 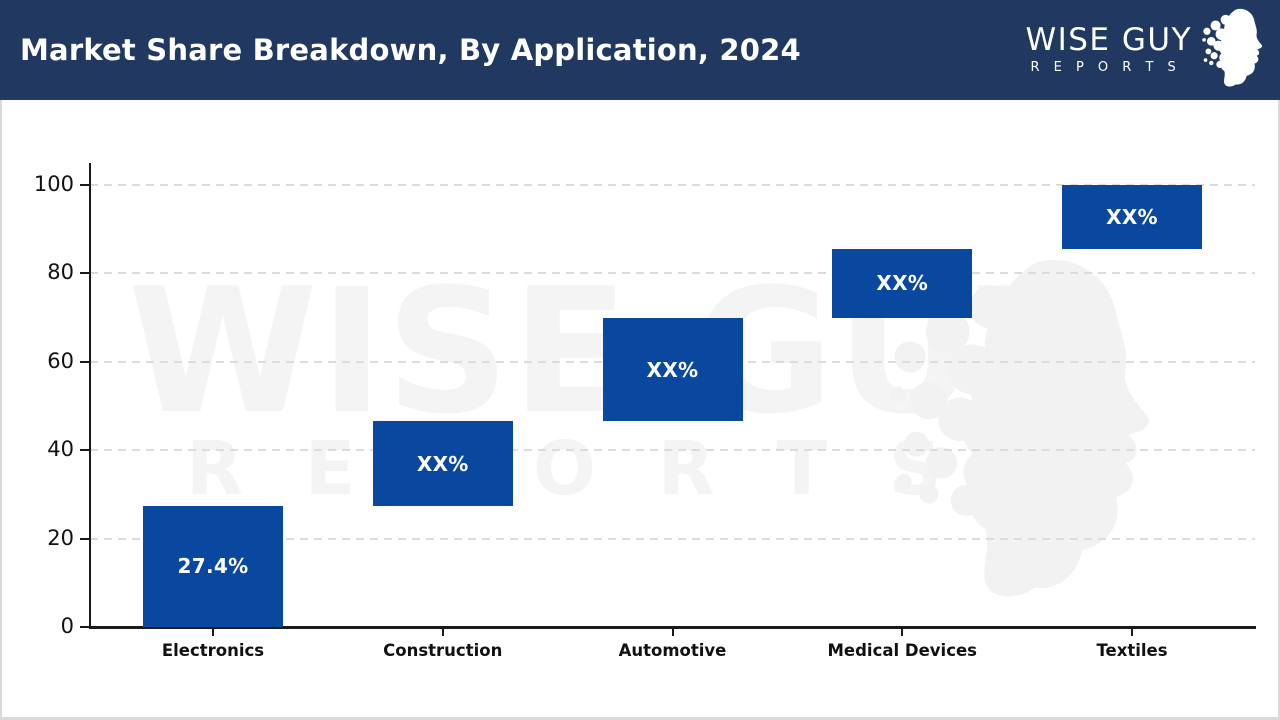 I want to click on x-axis-category-label: Textiles, so click(x=1132, y=650).